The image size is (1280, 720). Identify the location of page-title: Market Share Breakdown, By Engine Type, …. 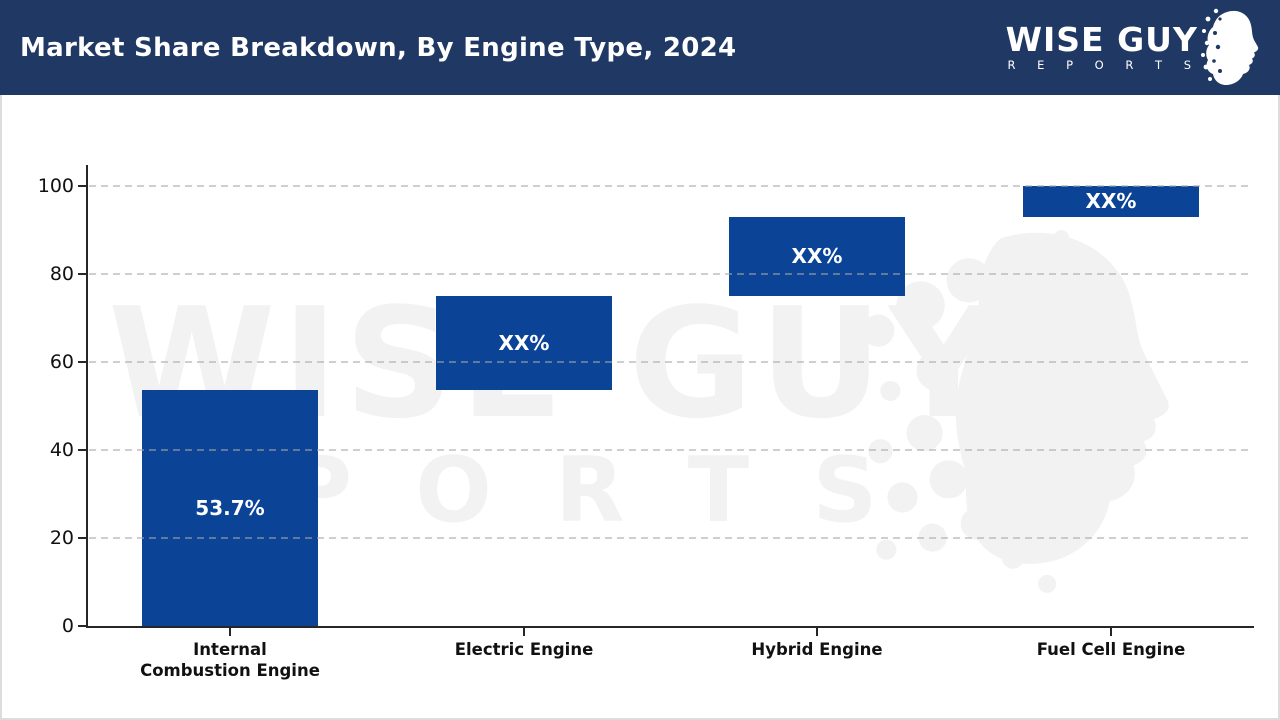
(378, 47).